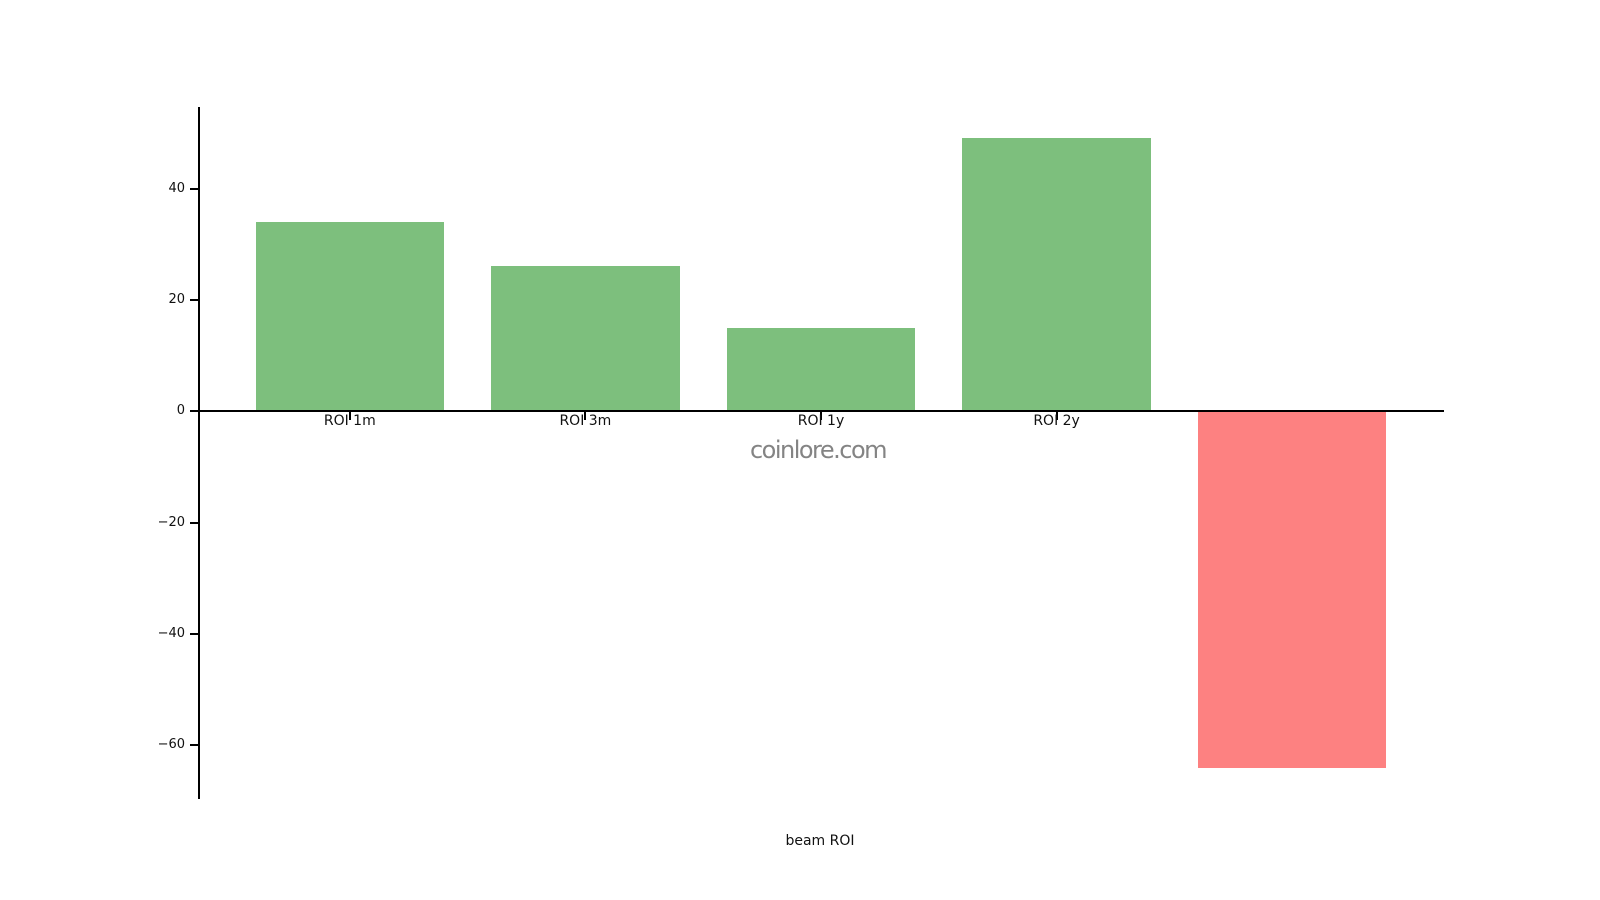 This screenshot has height=900, width=1600. Describe the element at coordinates (350, 316) in the screenshot. I see `bar-roi-1m` at that location.